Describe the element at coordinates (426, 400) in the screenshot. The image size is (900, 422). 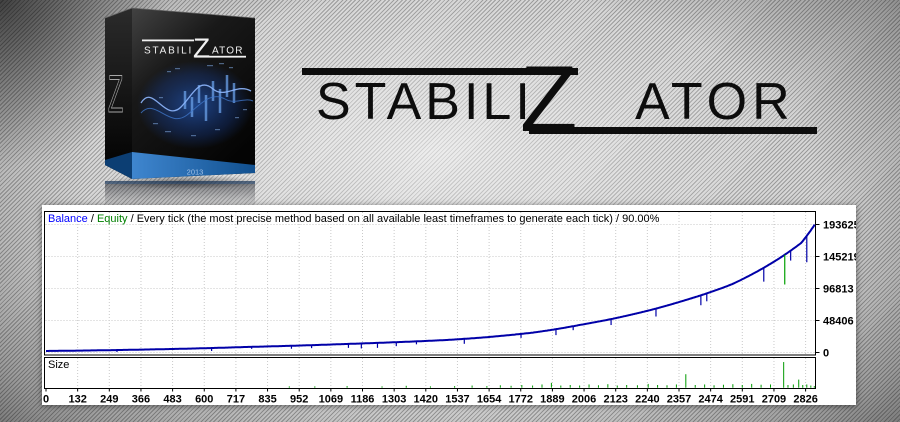
I see `svg-text: 1420` at that location.